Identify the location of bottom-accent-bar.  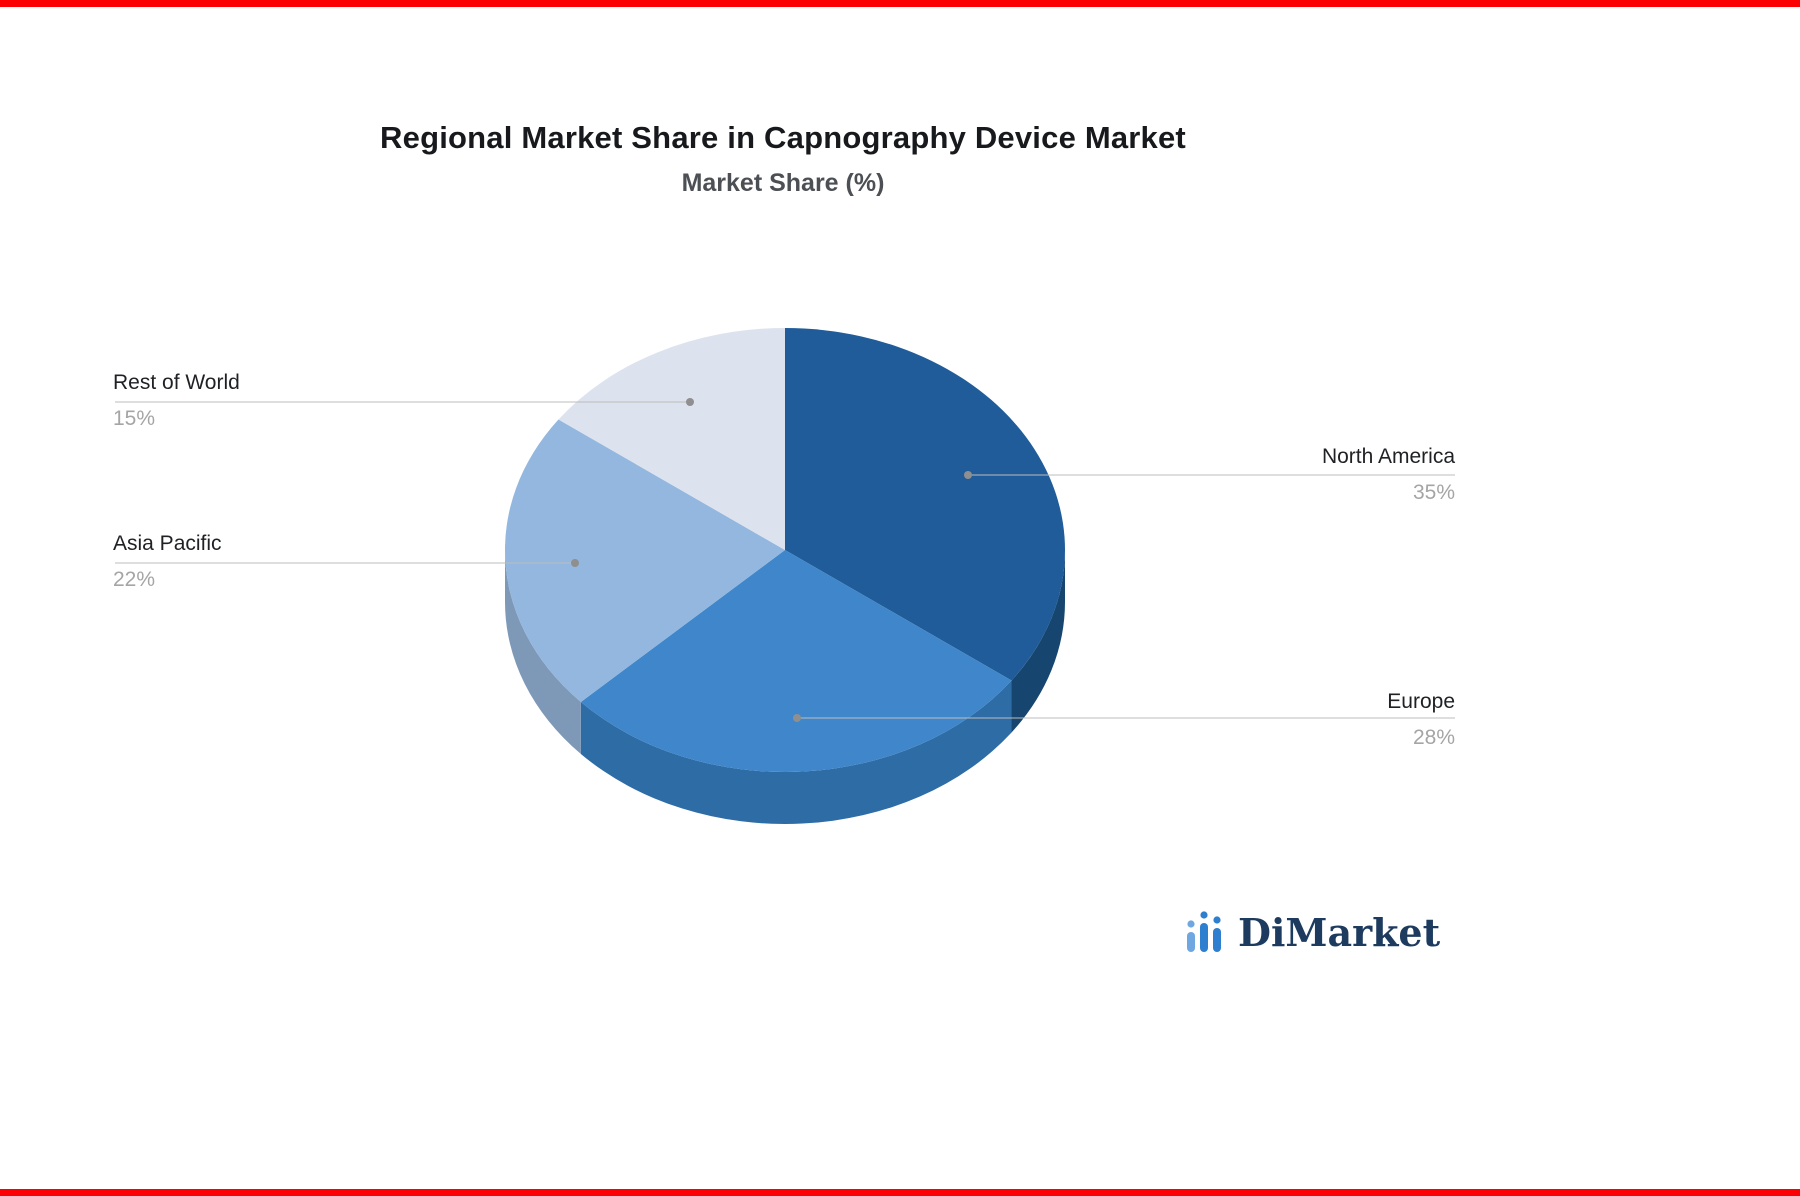
(900, 1192).